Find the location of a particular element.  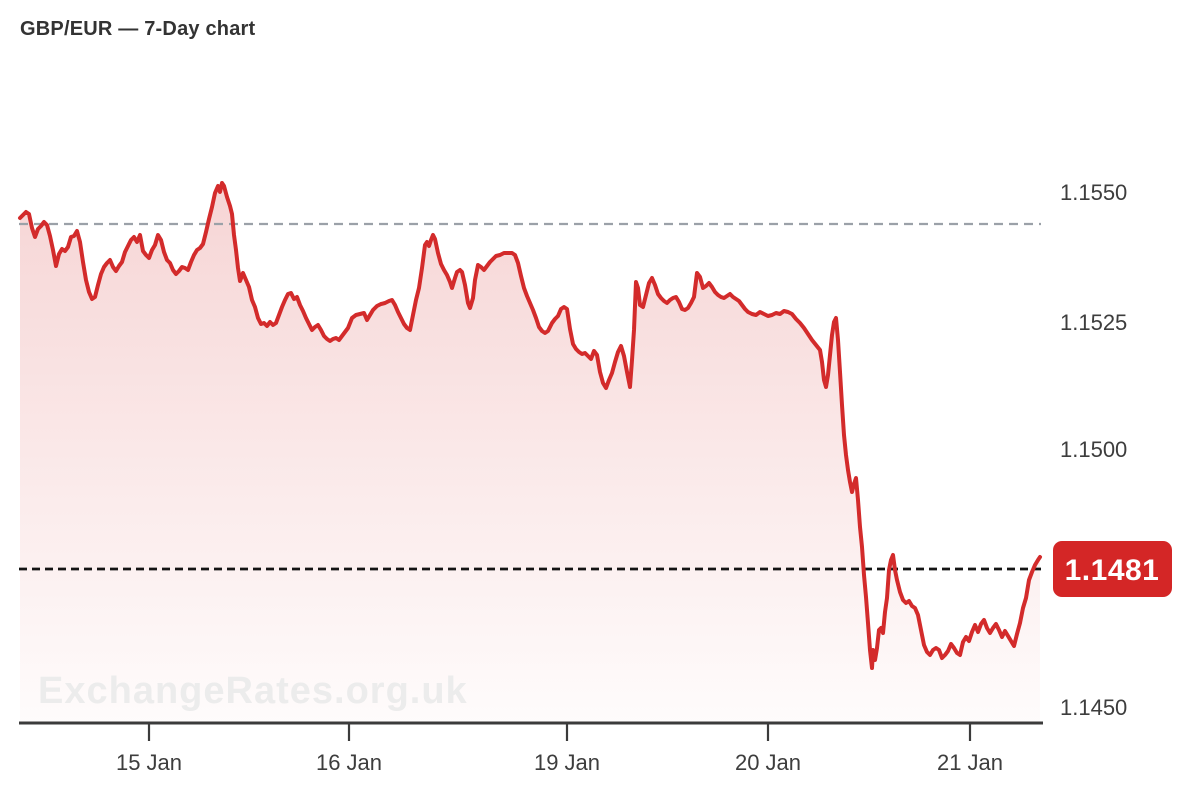

x-tick-label: 16 Jan is located at coordinates (349, 762).